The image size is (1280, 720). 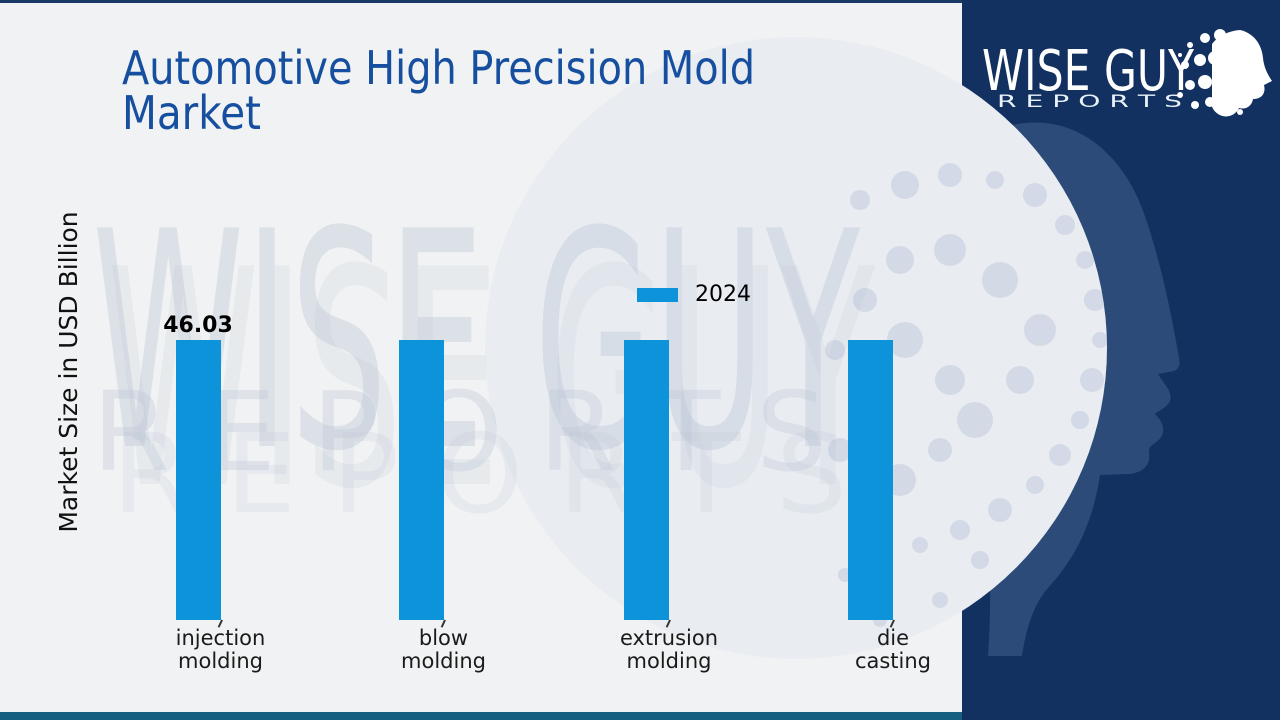 What do you see at coordinates (657, 294) in the screenshot?
I see `legend-swatch-2024` at bounding box center [657, 294].